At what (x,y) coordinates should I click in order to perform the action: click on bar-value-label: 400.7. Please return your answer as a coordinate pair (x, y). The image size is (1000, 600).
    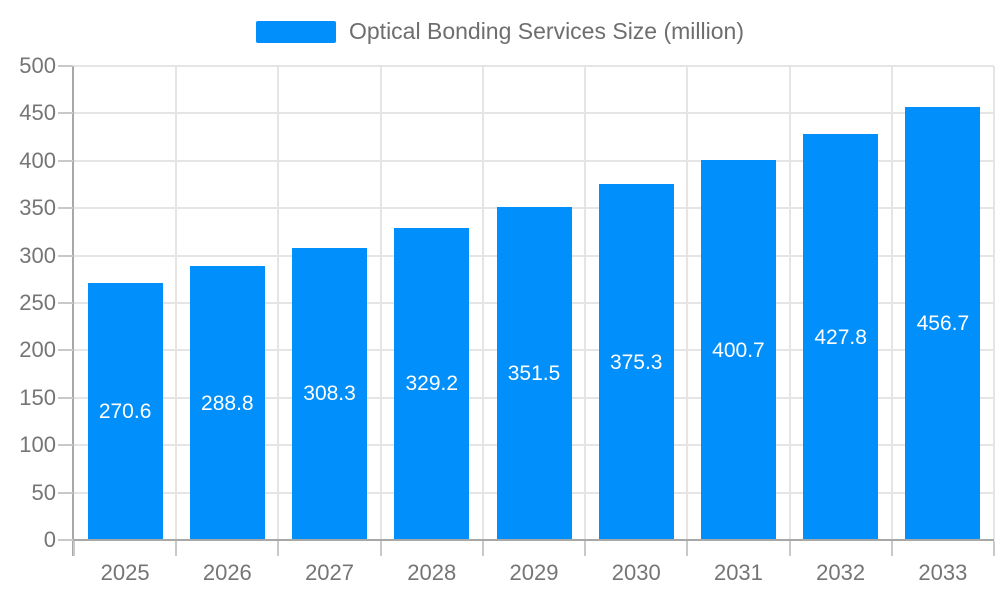
    Looking at the image, I should click on (738, 350).